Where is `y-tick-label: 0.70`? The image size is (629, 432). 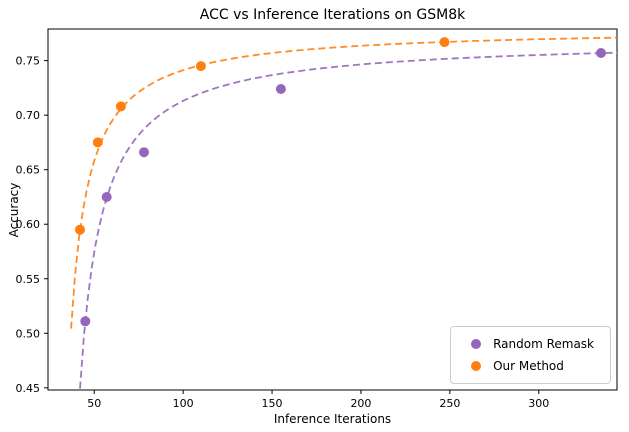
y-tick-label: 0.70 is located at coordinates (28, 115).